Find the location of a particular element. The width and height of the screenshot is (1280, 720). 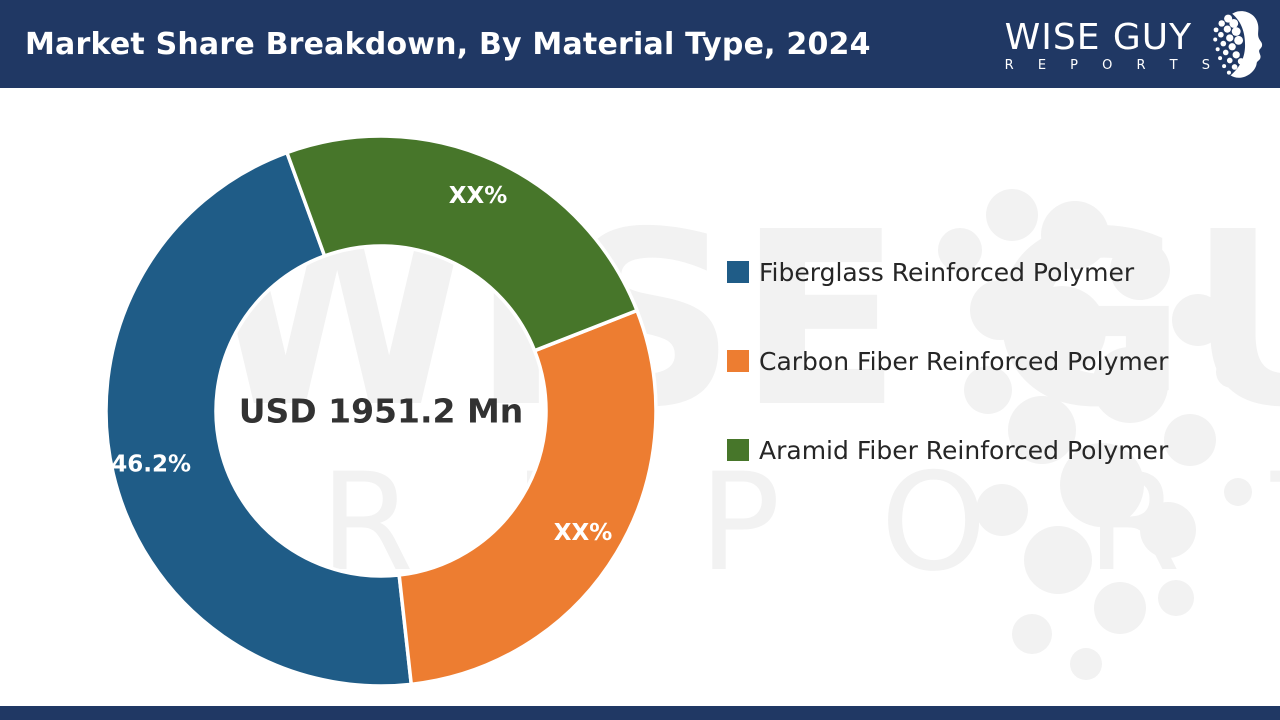

wise-guy-logo: WISE GUY R E P O R T S is located at coordinates (1135, 46).